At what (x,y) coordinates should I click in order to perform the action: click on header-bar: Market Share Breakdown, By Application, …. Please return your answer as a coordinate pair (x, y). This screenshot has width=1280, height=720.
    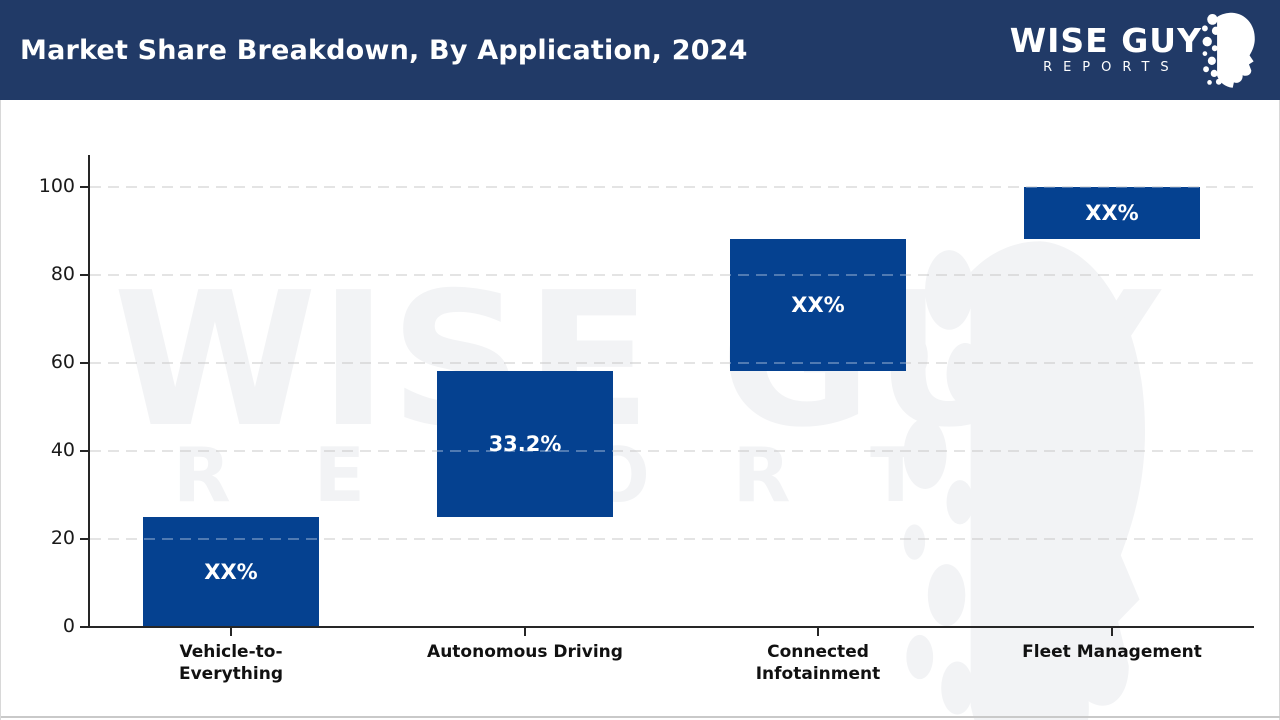
    Looking at the image, I should click on (640, 50).